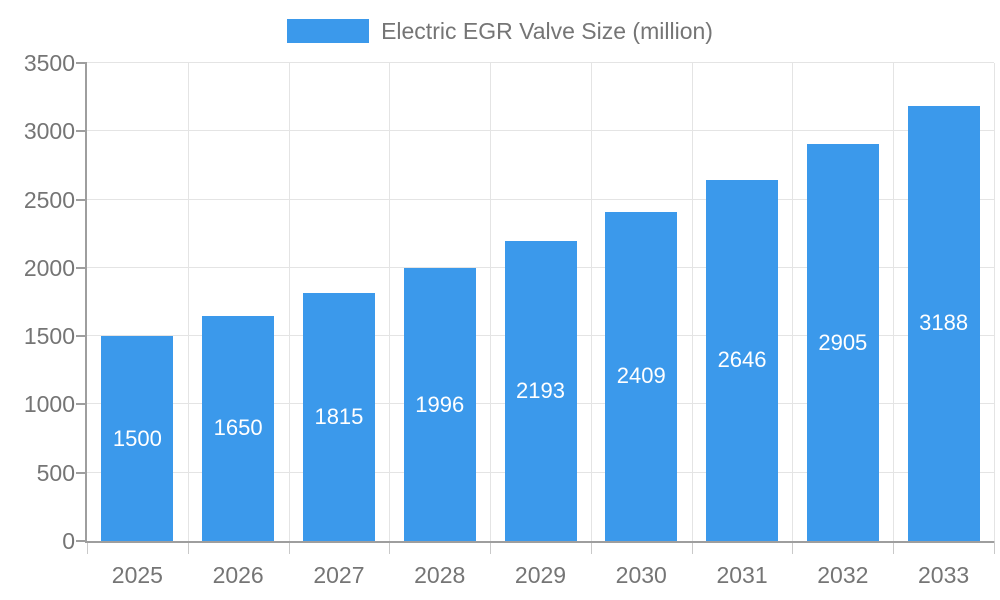  I want to click on bar-value-label: 2905, so click(843, 342).